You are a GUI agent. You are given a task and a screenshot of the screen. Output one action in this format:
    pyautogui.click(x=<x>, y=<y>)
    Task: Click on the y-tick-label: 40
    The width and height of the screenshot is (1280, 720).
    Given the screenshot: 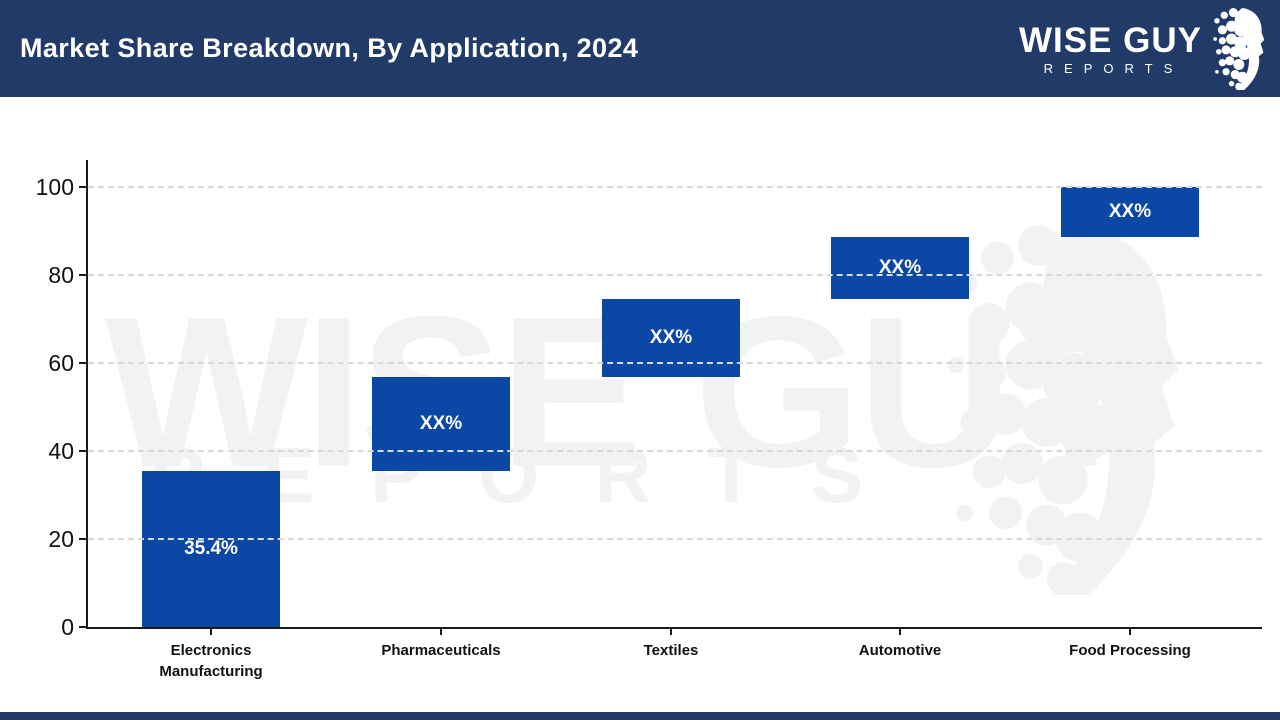 What is the action you would take?
    pyautogui.click(x=61, y=451)
    